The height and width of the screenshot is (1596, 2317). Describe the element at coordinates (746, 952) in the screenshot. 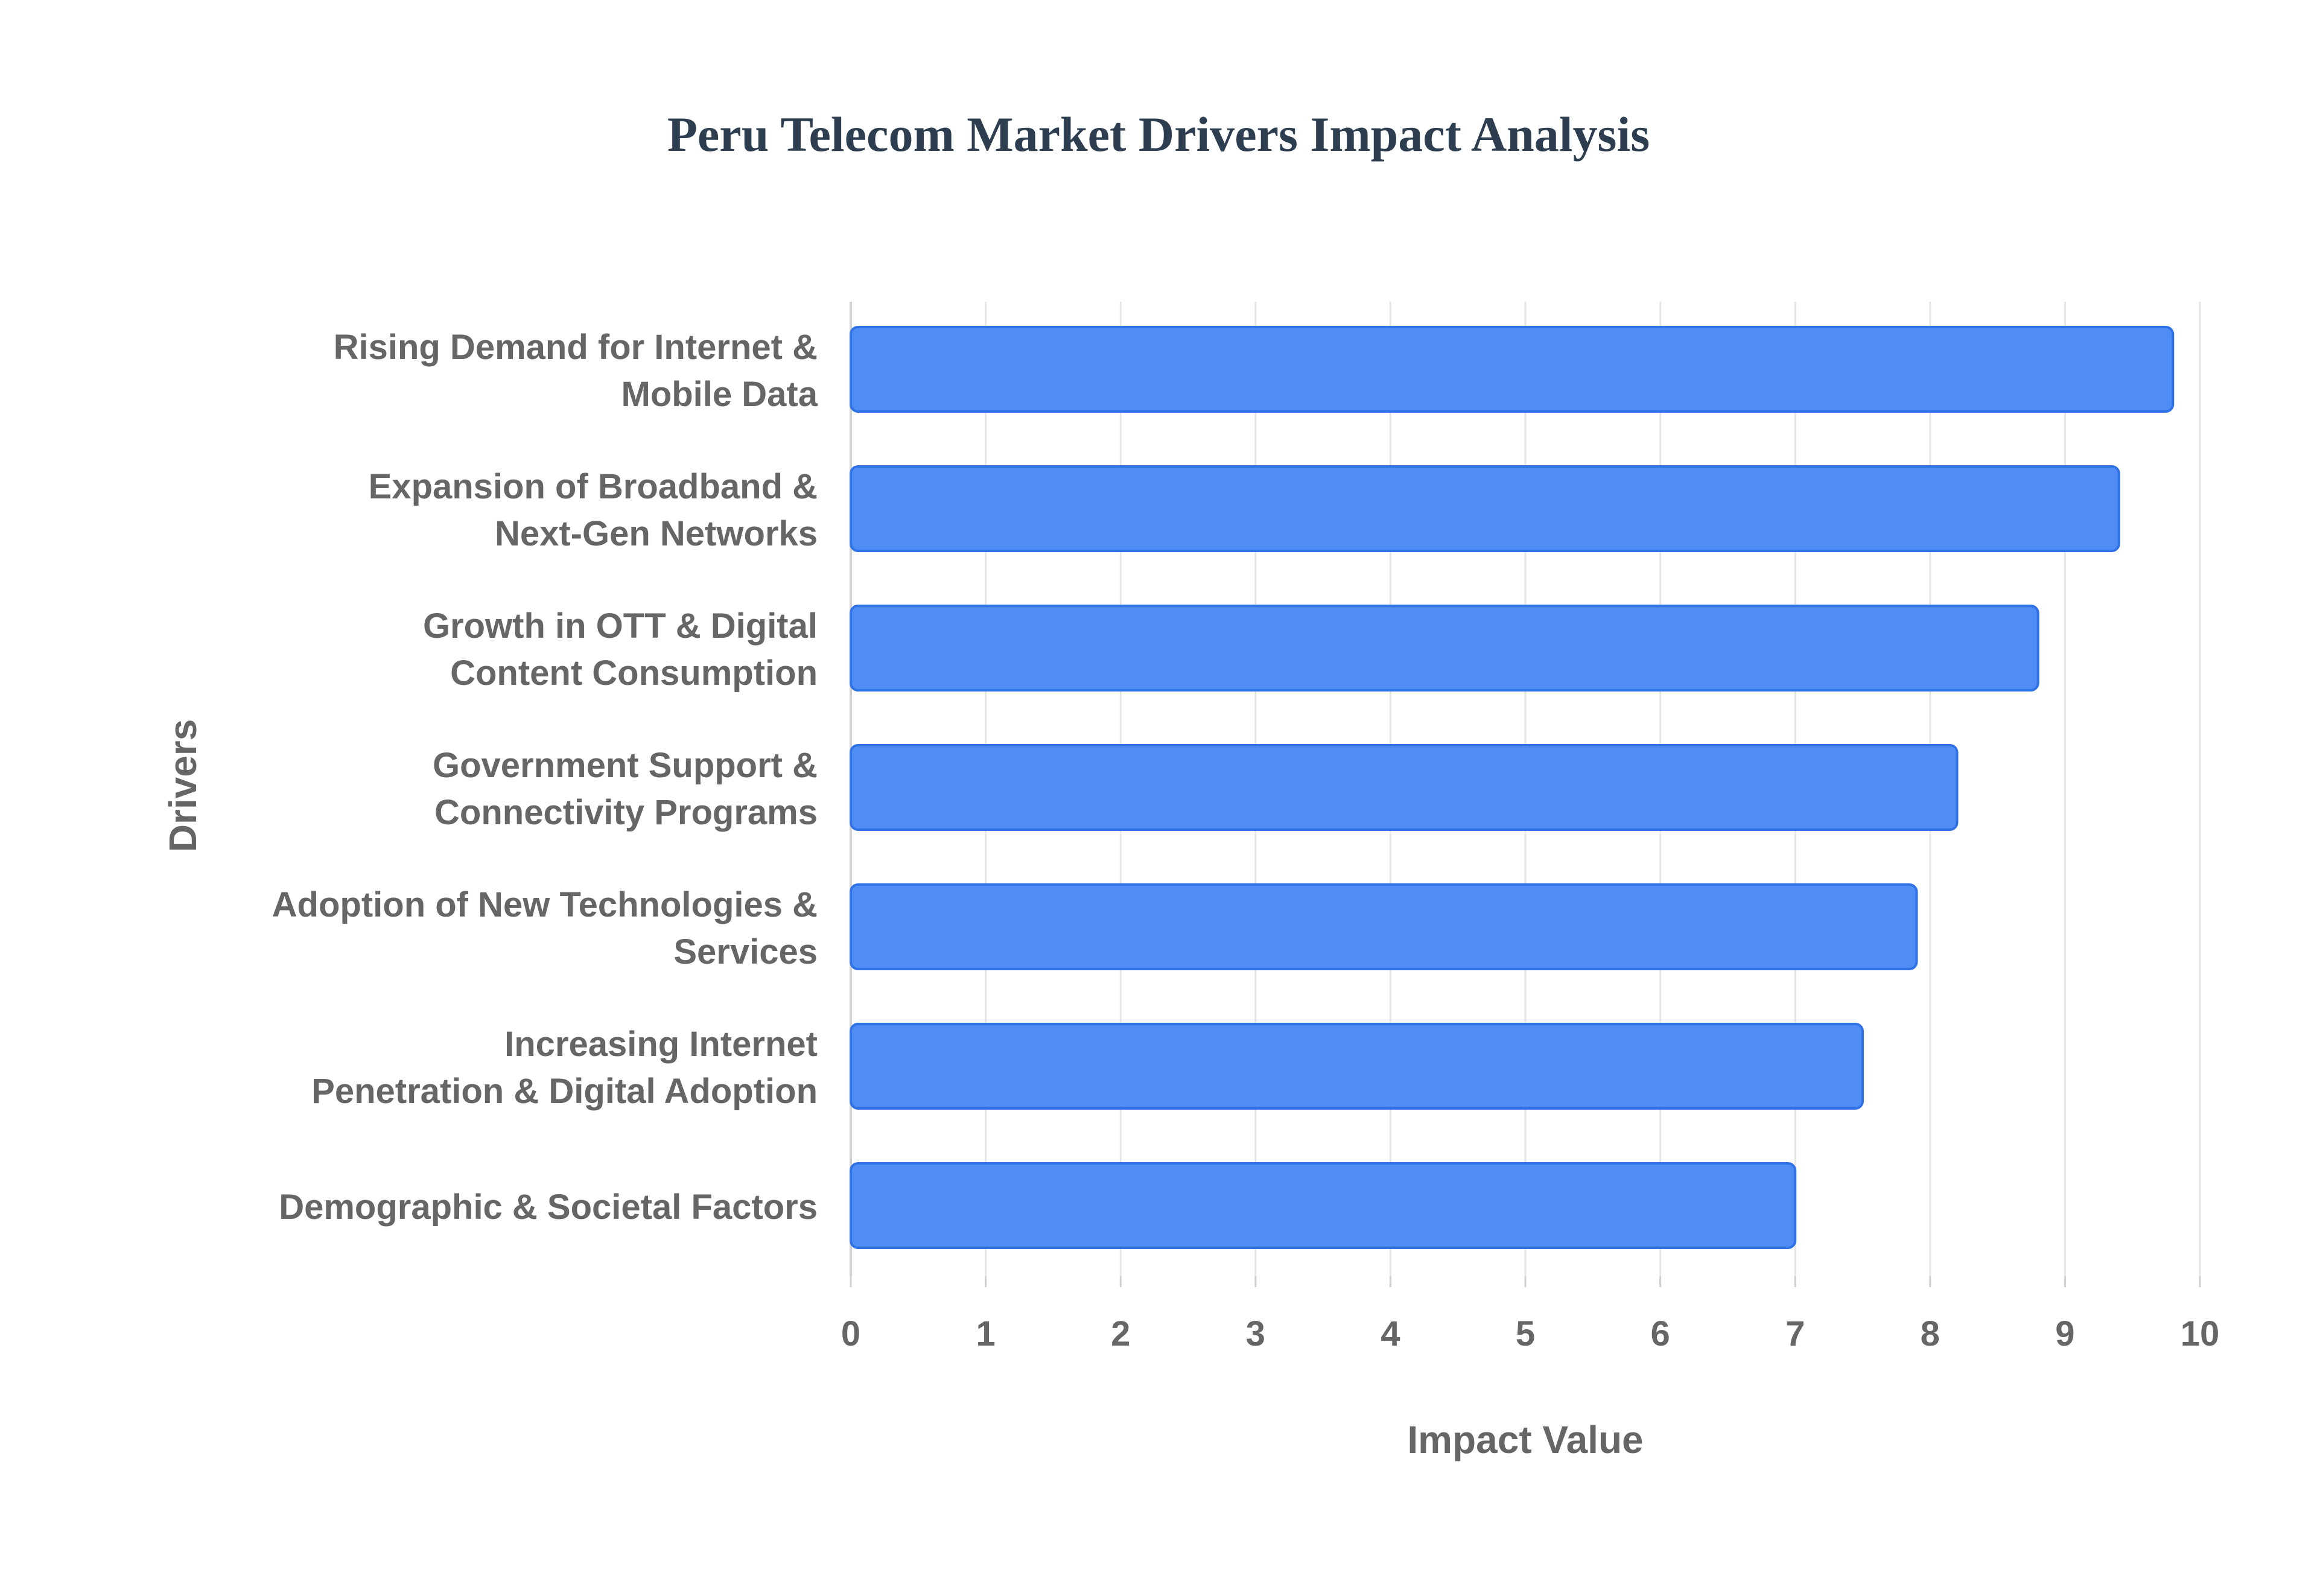

I see `y-tick-label-4-line-1: Services` at that location.